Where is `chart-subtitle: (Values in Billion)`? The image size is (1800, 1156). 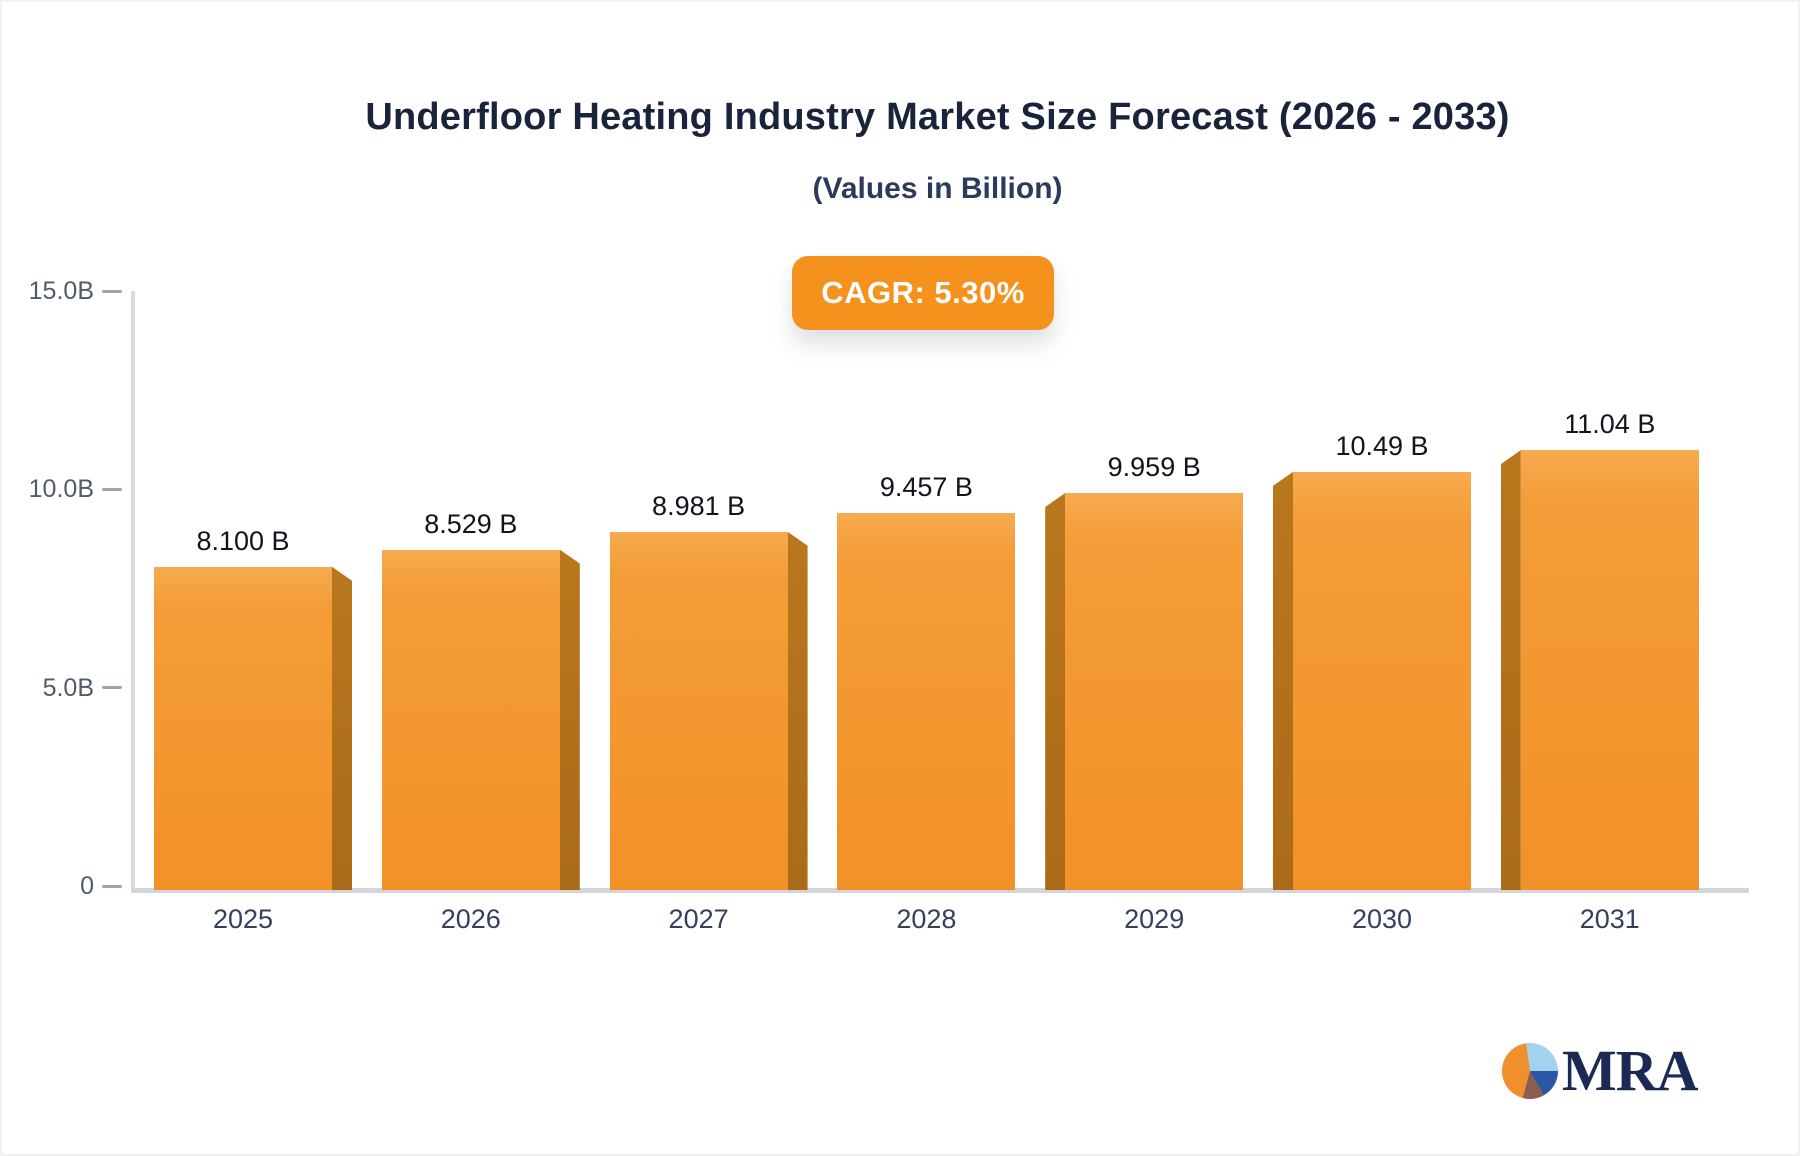 chart-subtitle: (Values in Billion) is located at coordinates (937, 188).